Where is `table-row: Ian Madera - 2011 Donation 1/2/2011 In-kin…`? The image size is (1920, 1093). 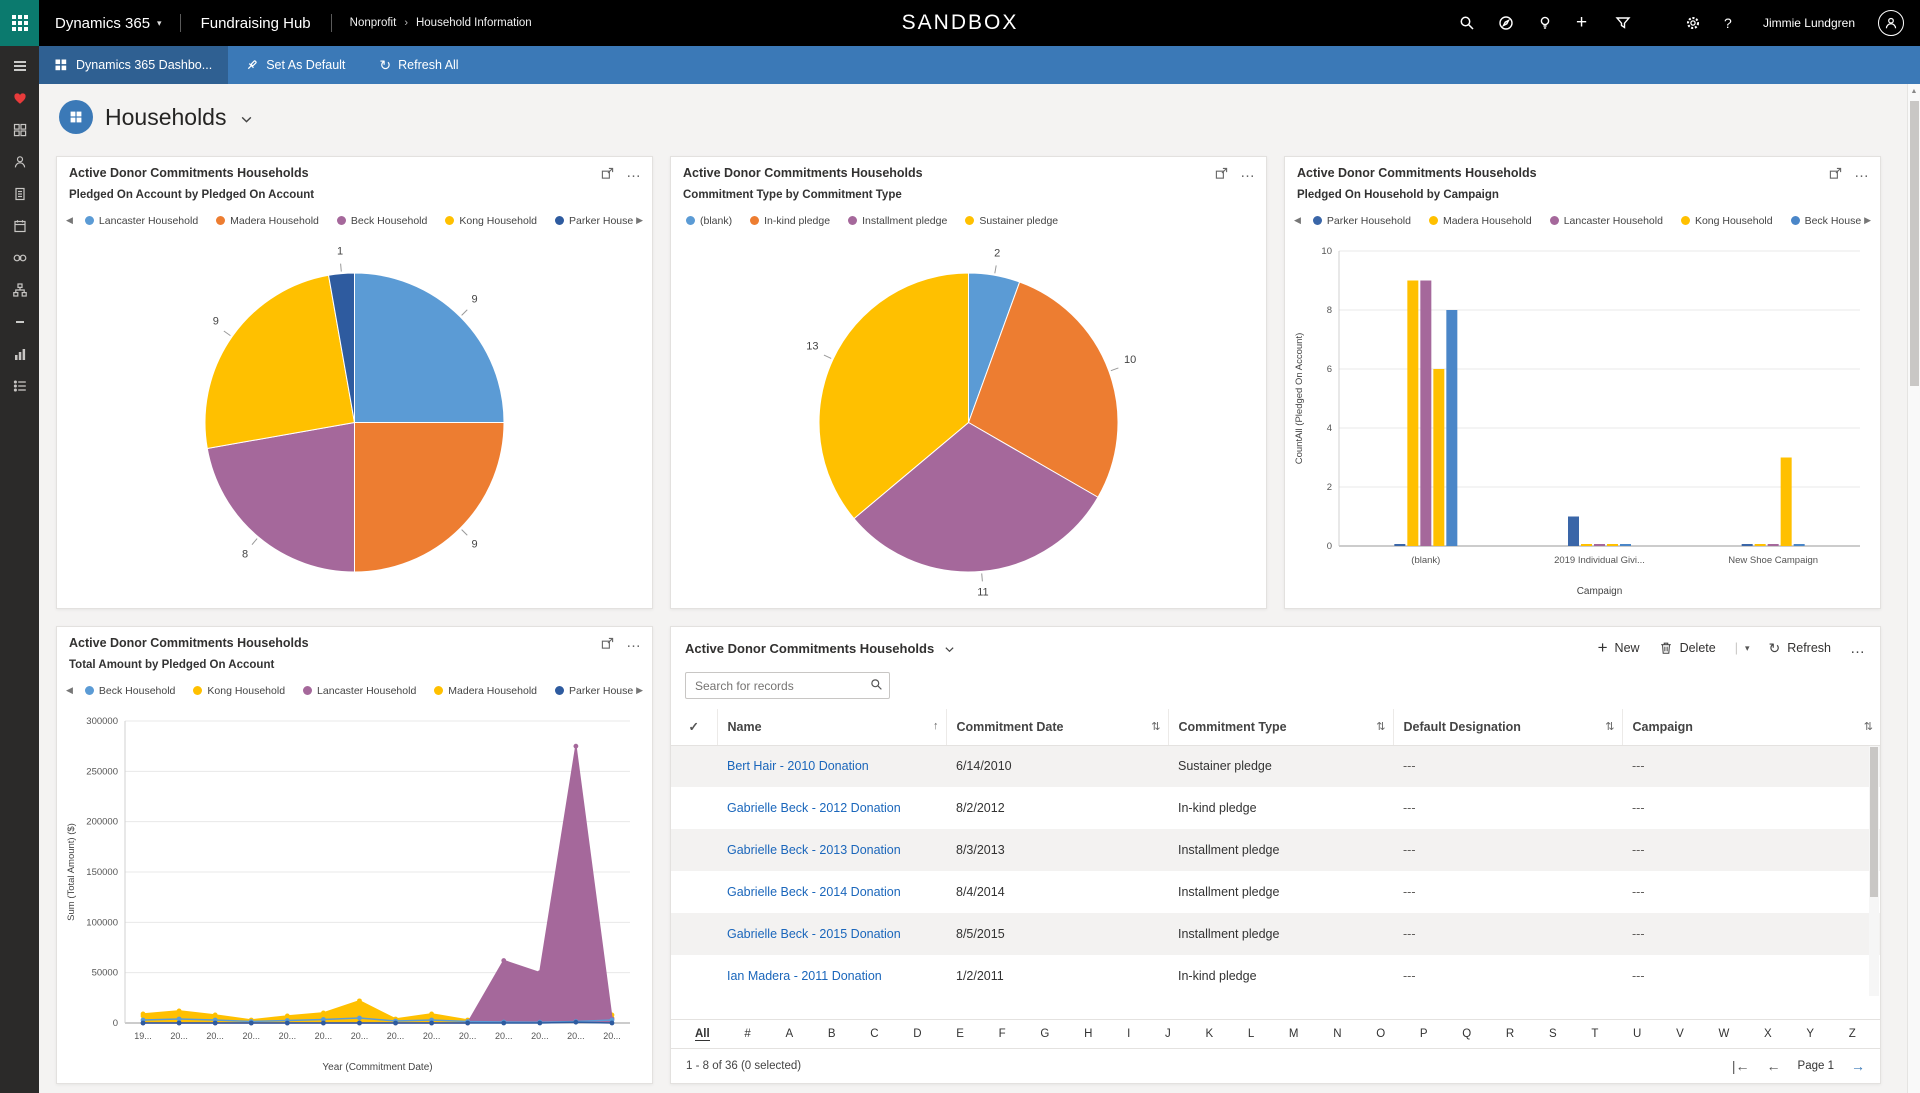
table-row: Ian Madera - 2011 Donation 1/2/2011 In-kin… is located at coordinates (1275, 976).